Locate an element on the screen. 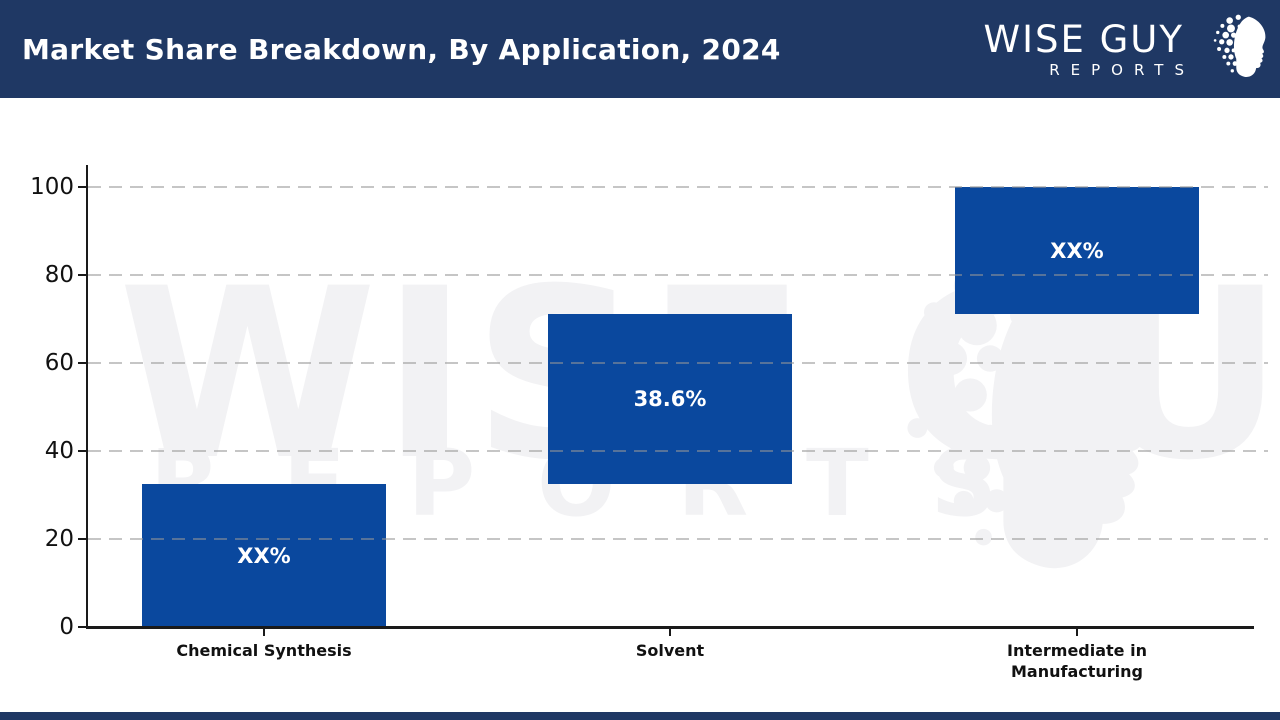 Image resolution: width=1280 pixels, height=720 pixels. y-tick-label: 100 is located at coordinates (52, 187).